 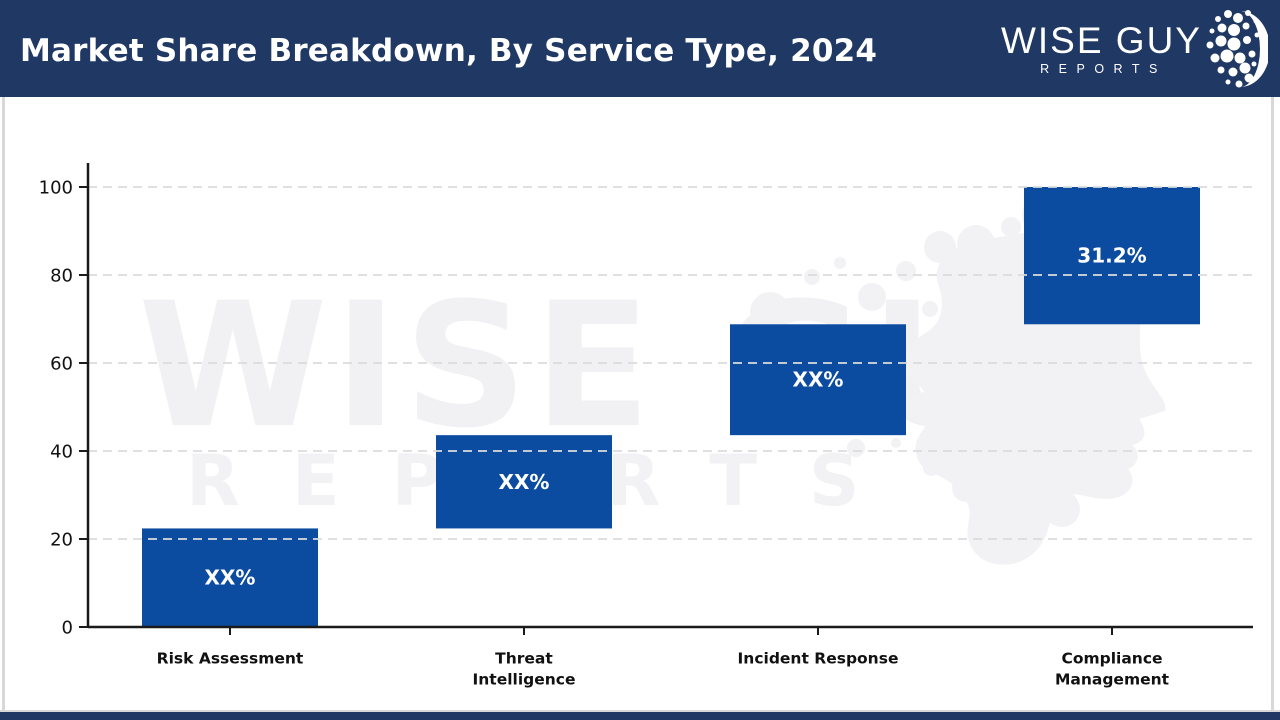 I want to click on footer-bar, so click(x=640, y=715).